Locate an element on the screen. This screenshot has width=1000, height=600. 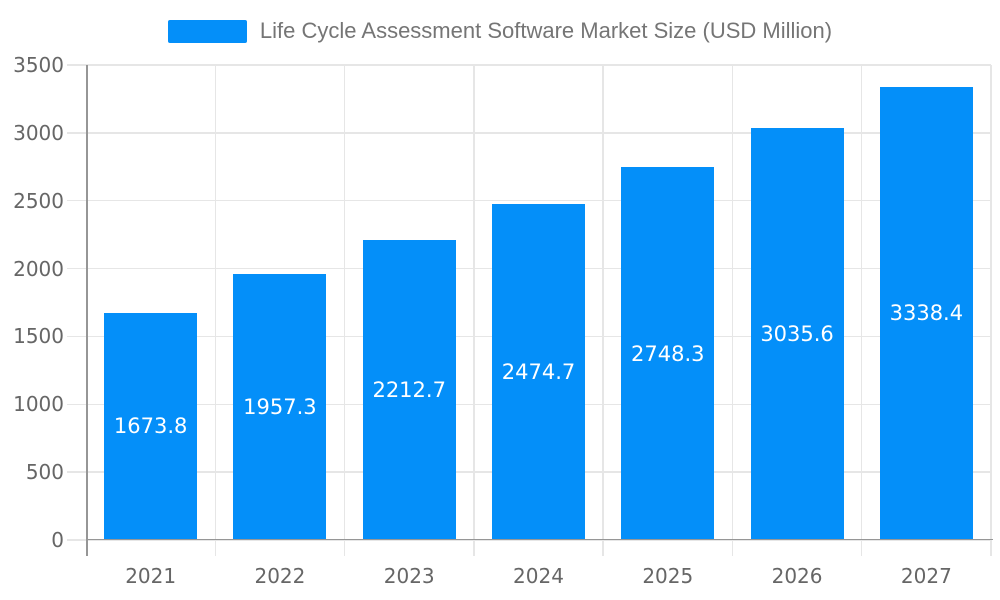
x-tick-label-2022: 2022 is located at coordinates (280, 576).